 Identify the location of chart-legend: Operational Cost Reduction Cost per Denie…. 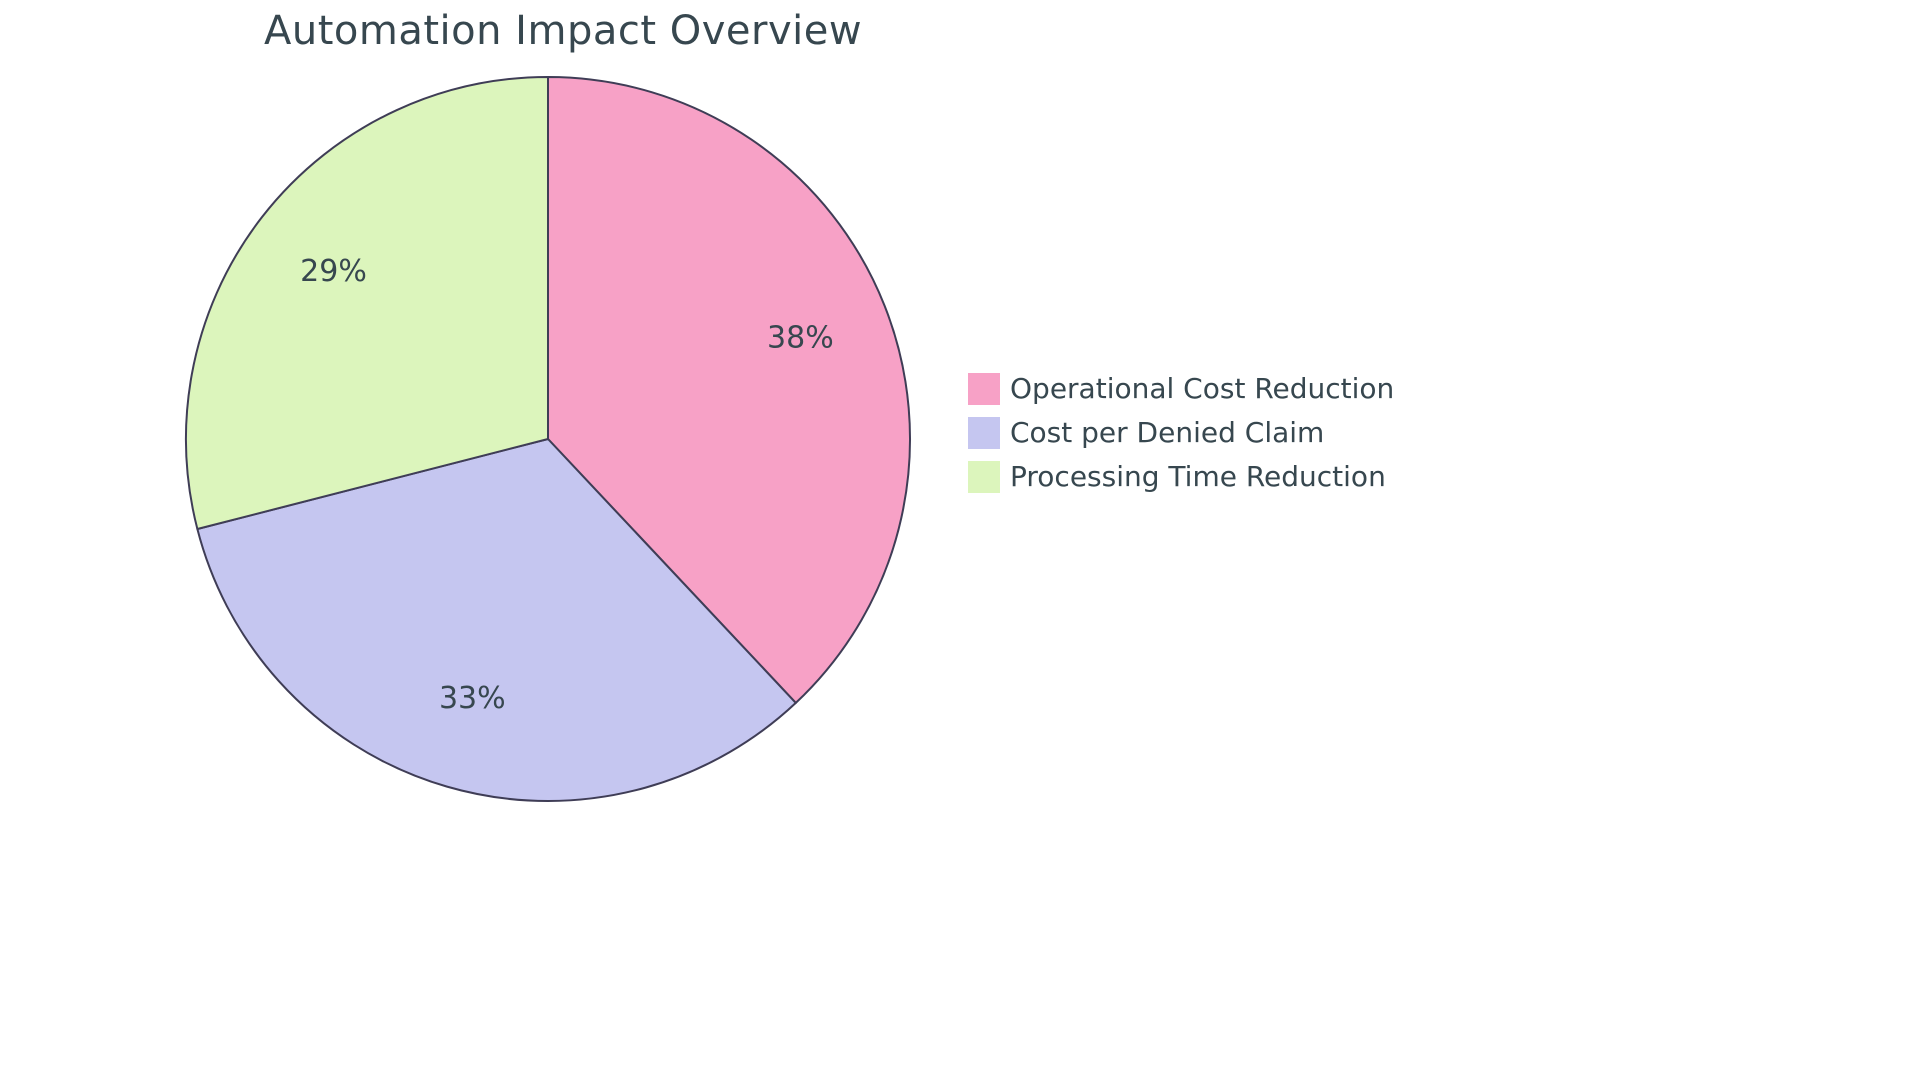
(1181, 432).